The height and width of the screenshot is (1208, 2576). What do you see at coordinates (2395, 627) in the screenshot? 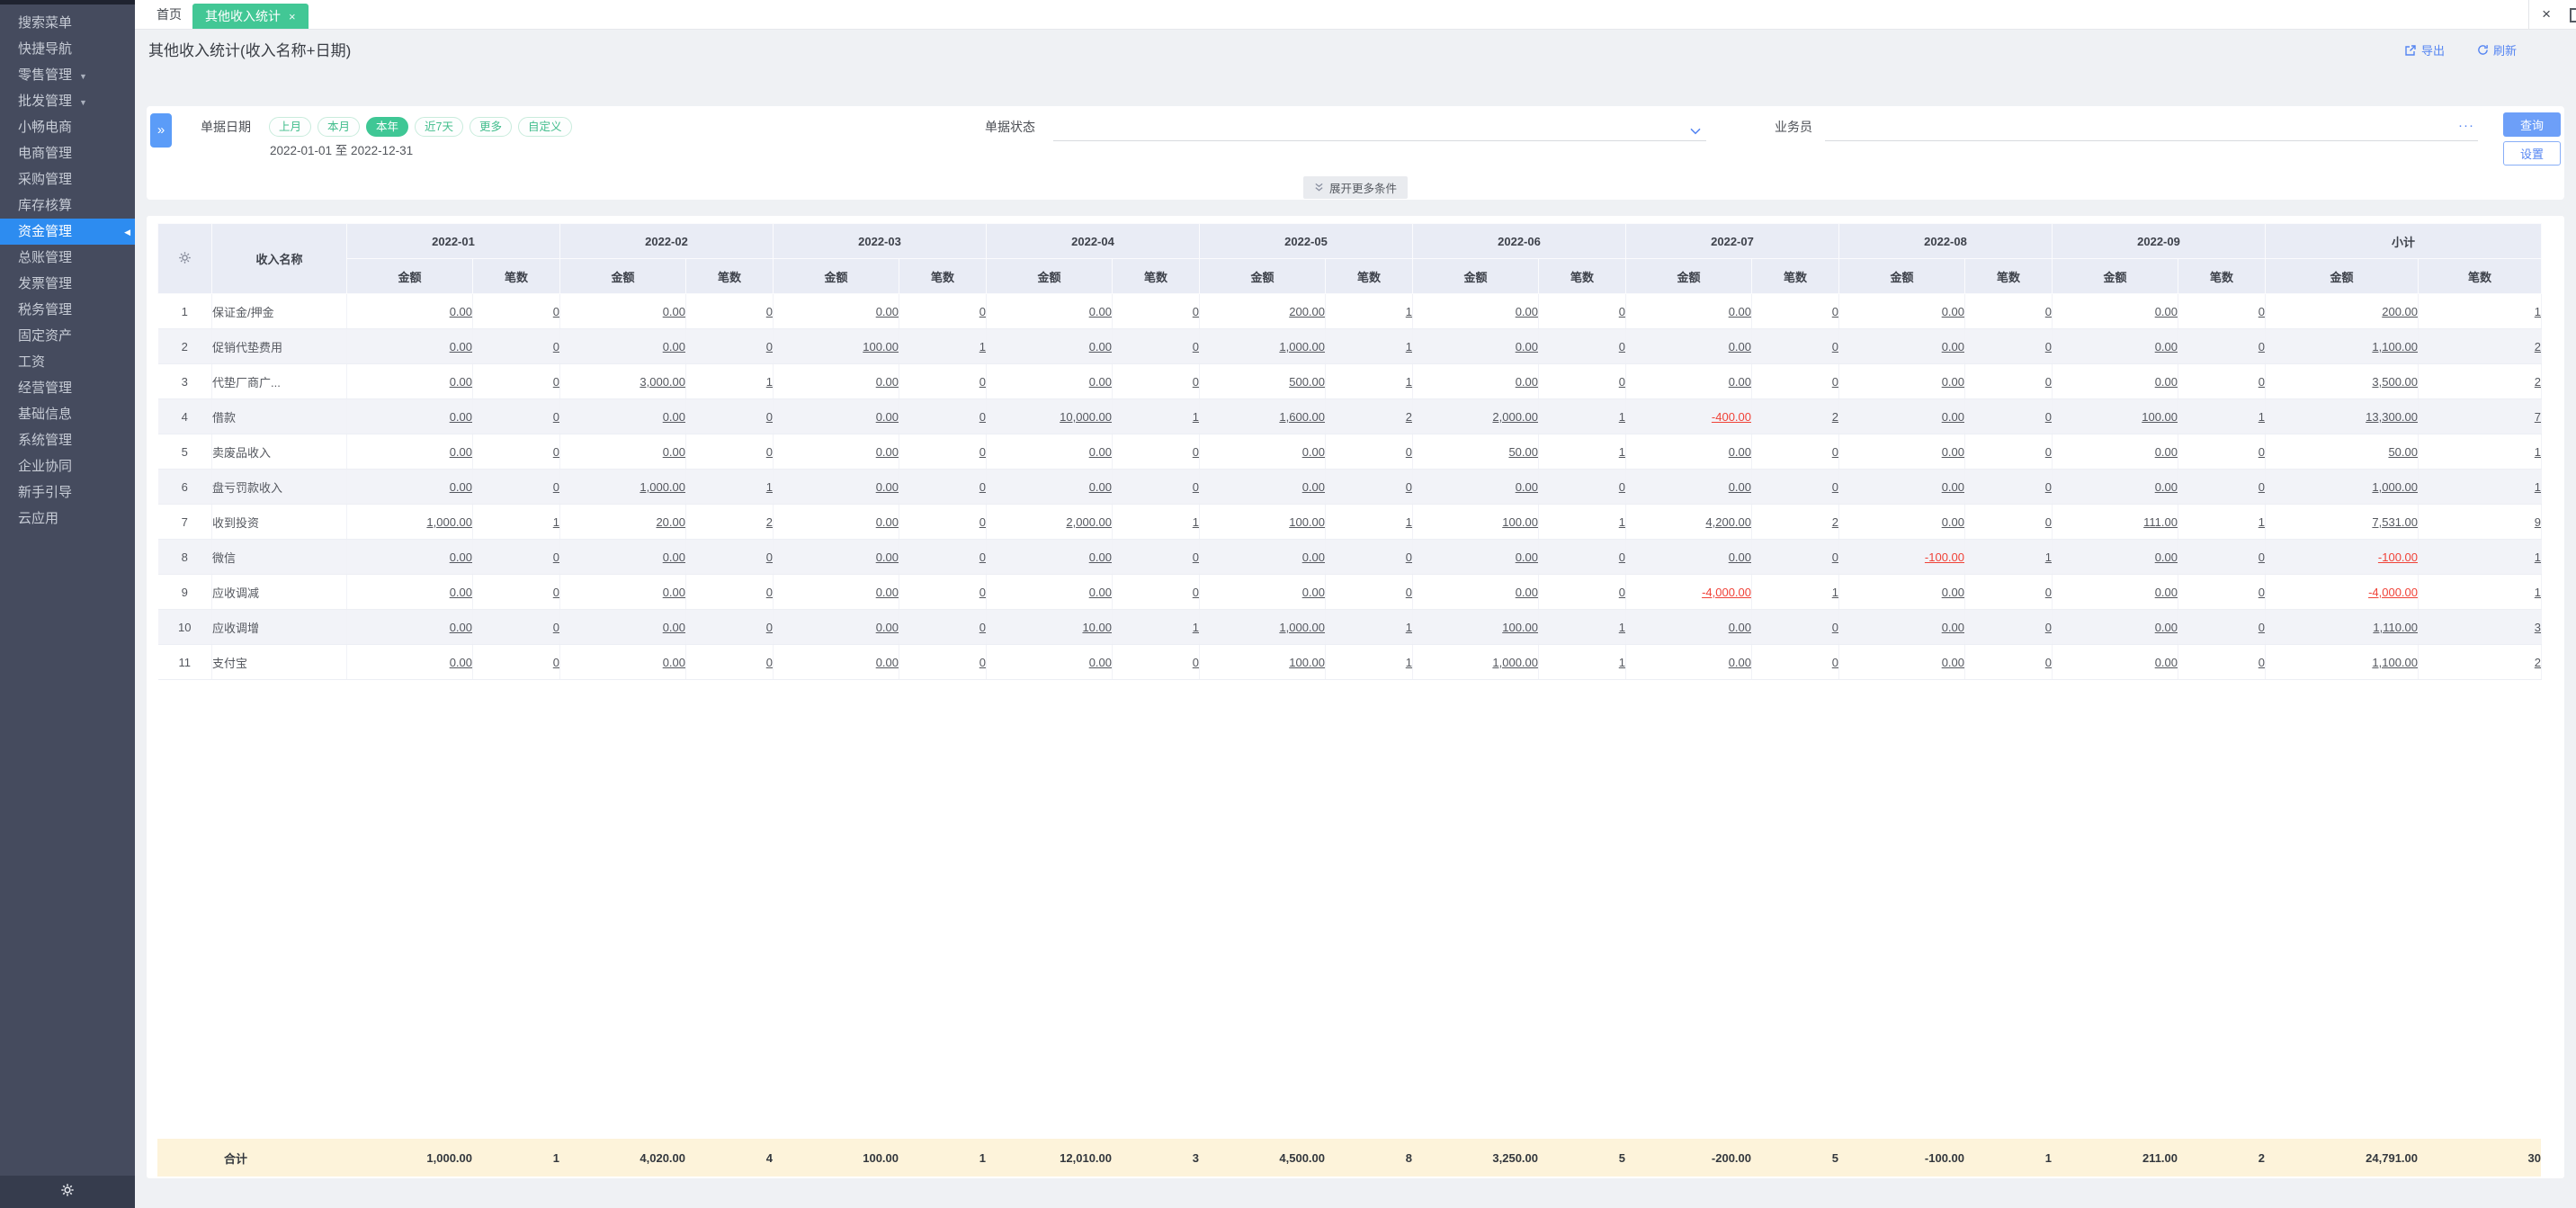
I see `value-link: 1,110.00` at bounding box center [2395, 627].